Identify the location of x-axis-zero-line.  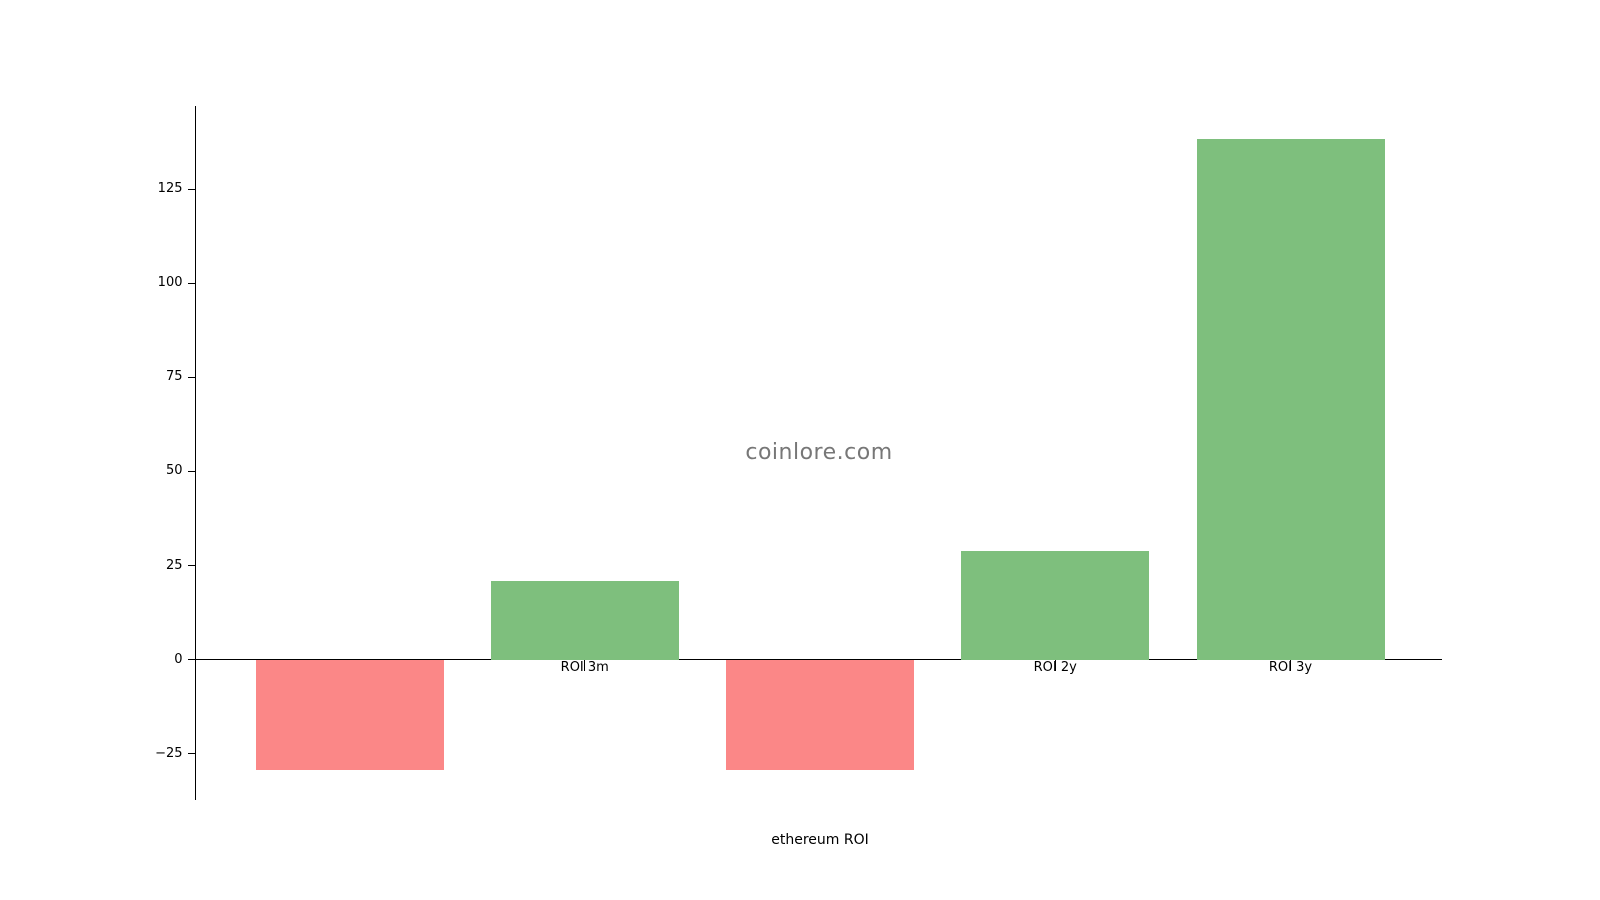
(818, 659).